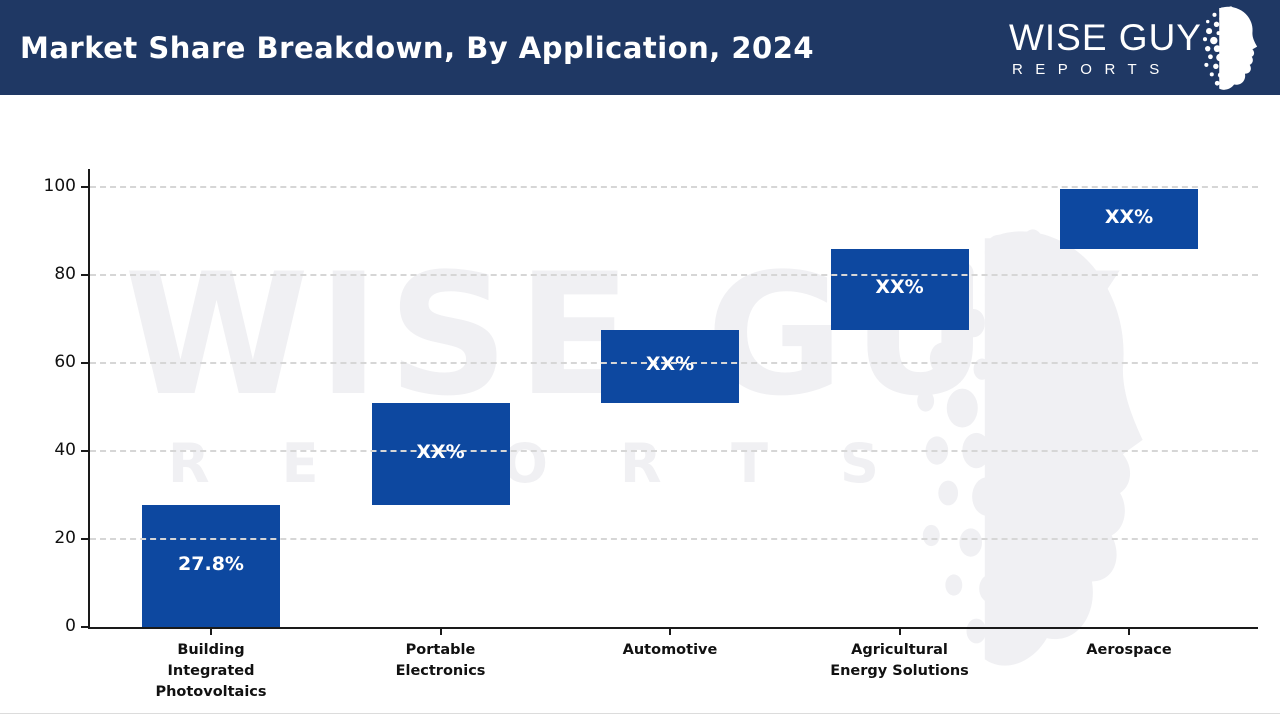 Image resolution: width=1280 pixels, height=720 pixels. What do you see at coordinates (670, 650) in the screenshot?
I see `category-label: Automotive` at bounding box center [670, 650].